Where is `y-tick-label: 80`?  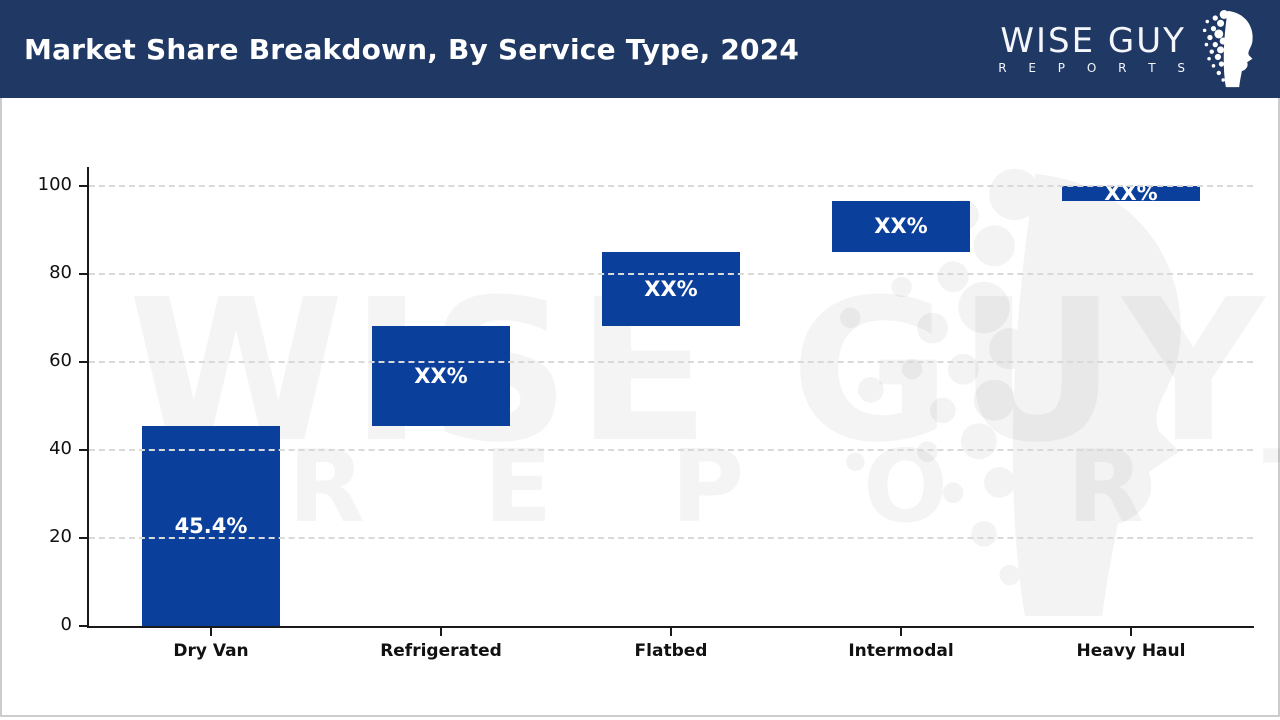 y-tick-label: 80 is located at coordinates (60, 272).